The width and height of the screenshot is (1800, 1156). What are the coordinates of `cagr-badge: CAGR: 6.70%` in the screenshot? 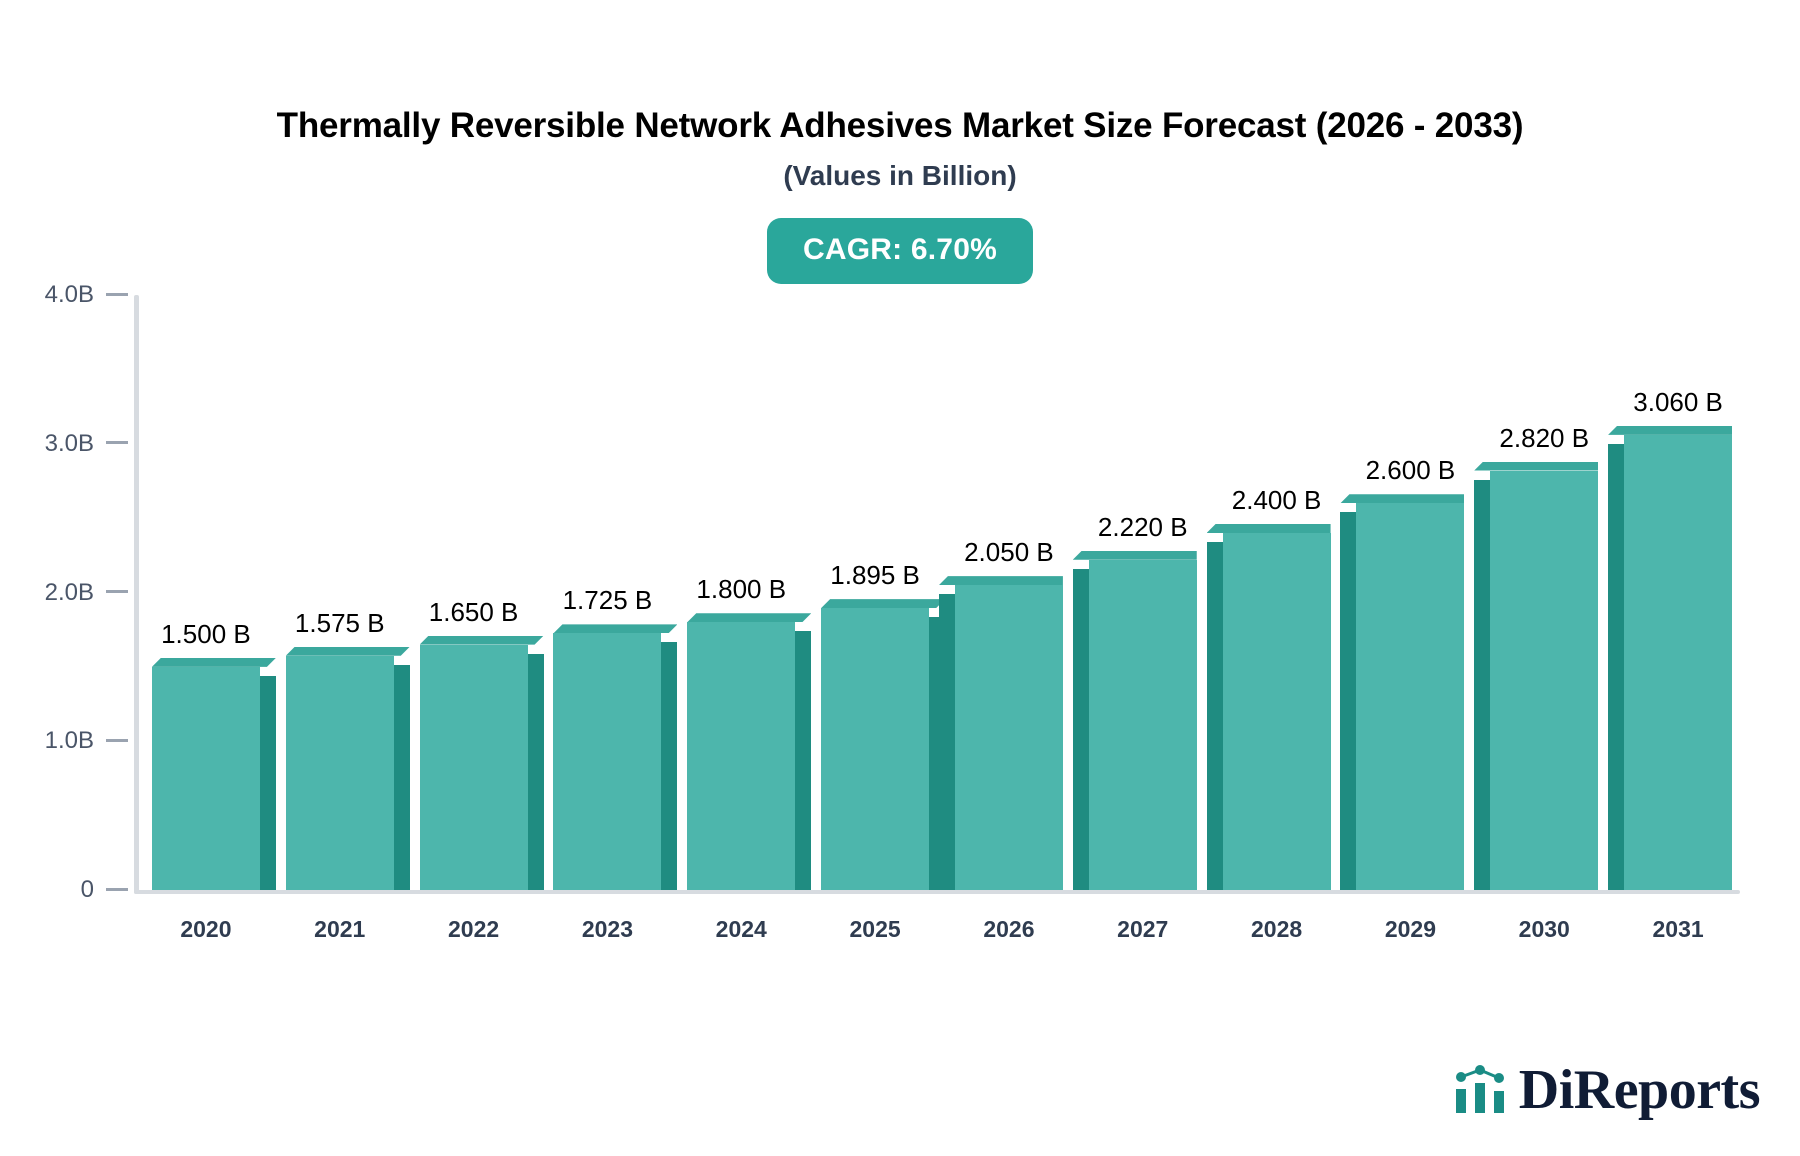 It's located at (900, 251).